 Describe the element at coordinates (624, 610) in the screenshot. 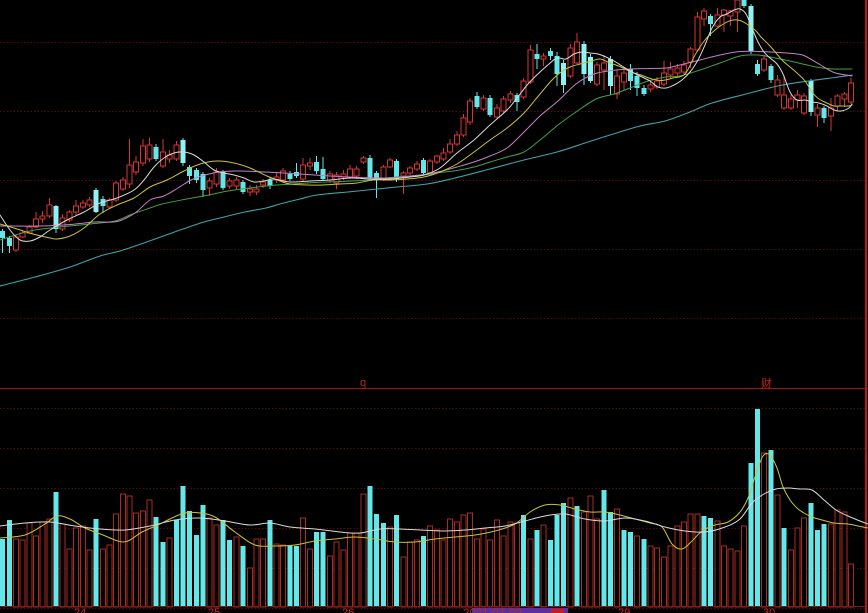

I see `svg-text: 29` at that location.